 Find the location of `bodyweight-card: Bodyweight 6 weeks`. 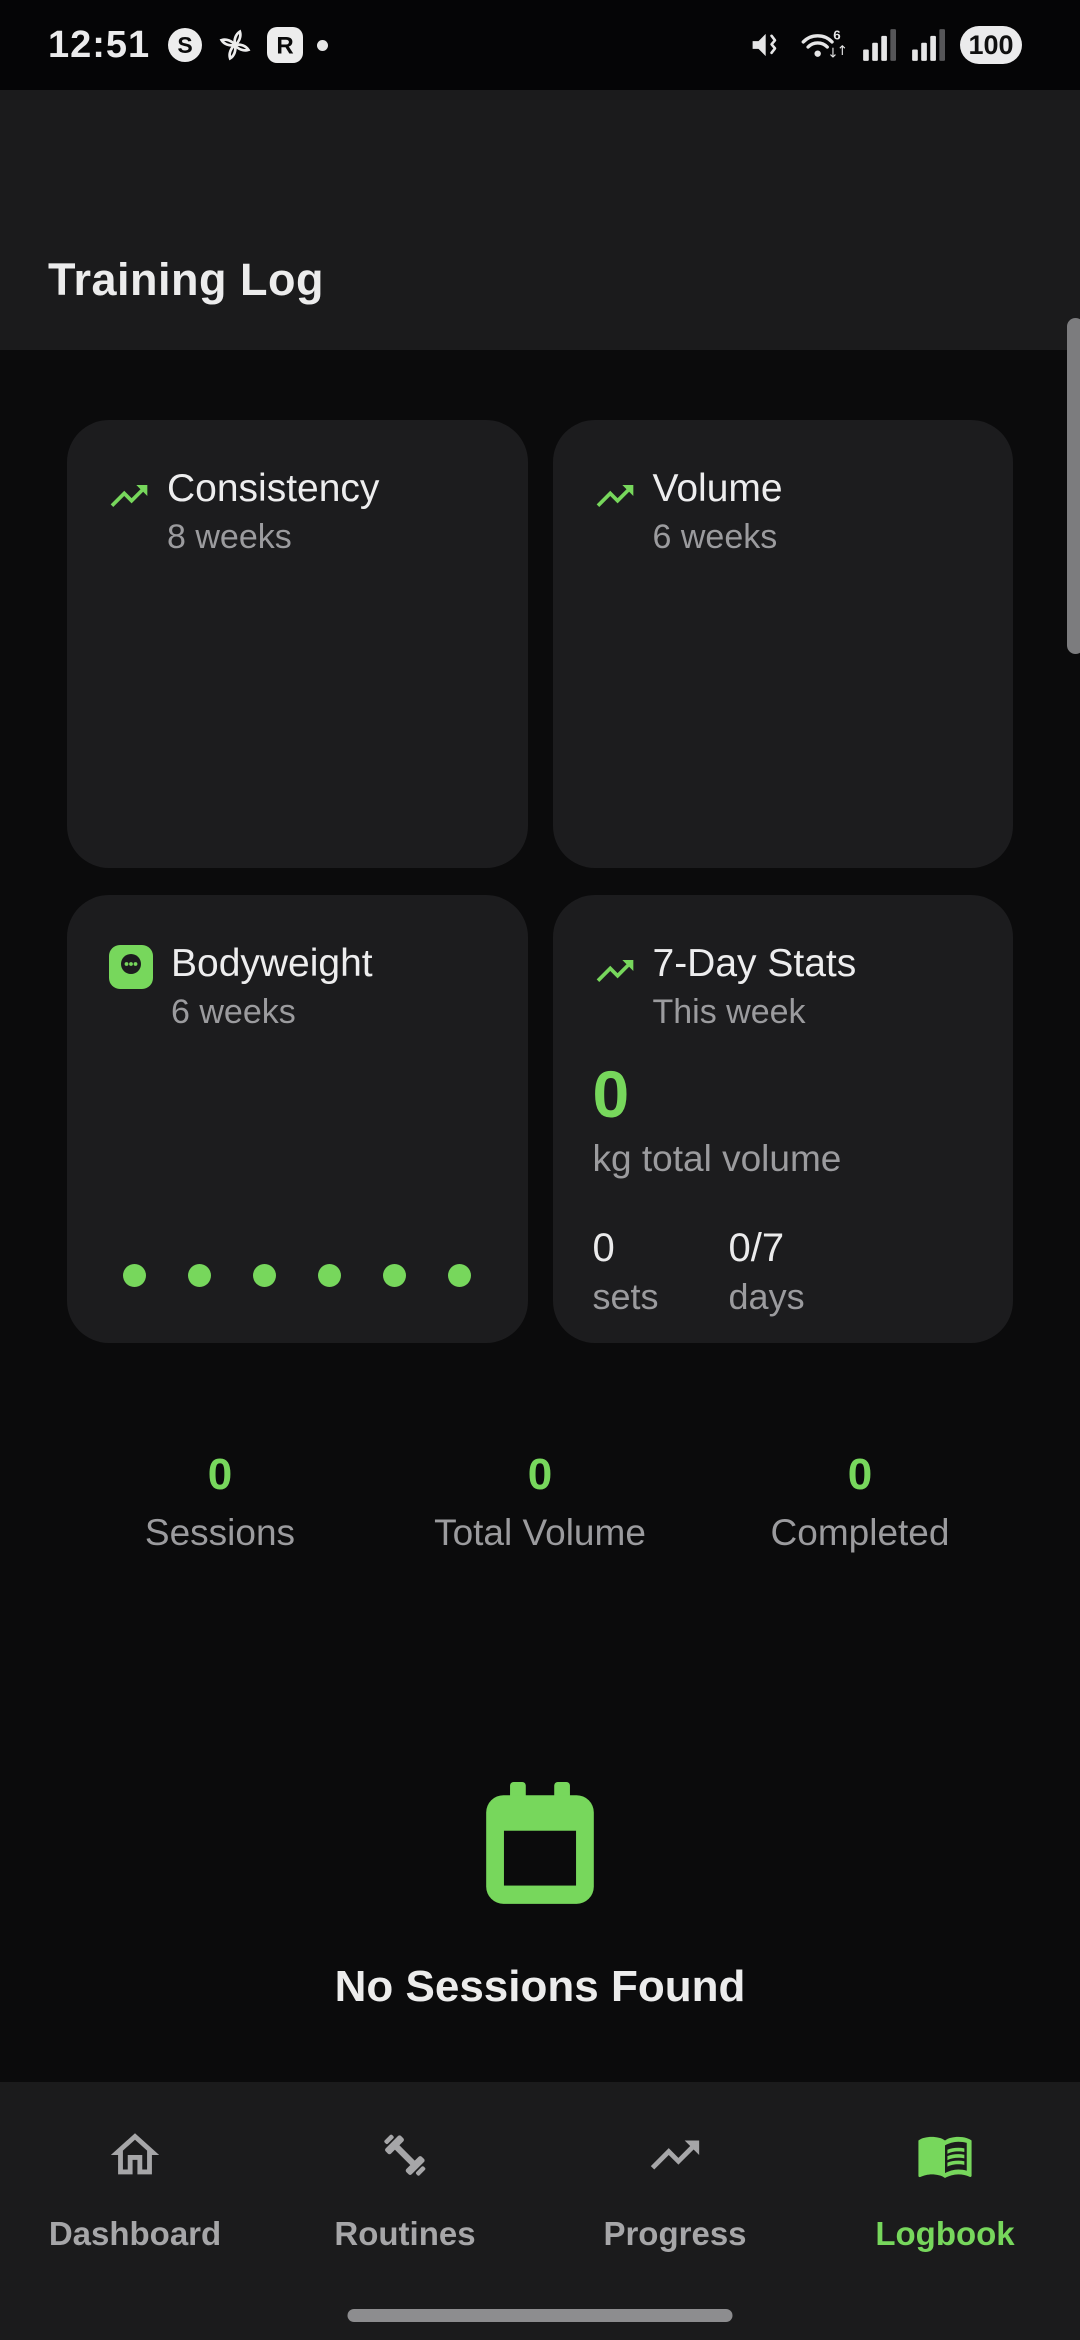

bodyweight-card: Bodyweight 6 weeks is located at coordinates (297, 1119).